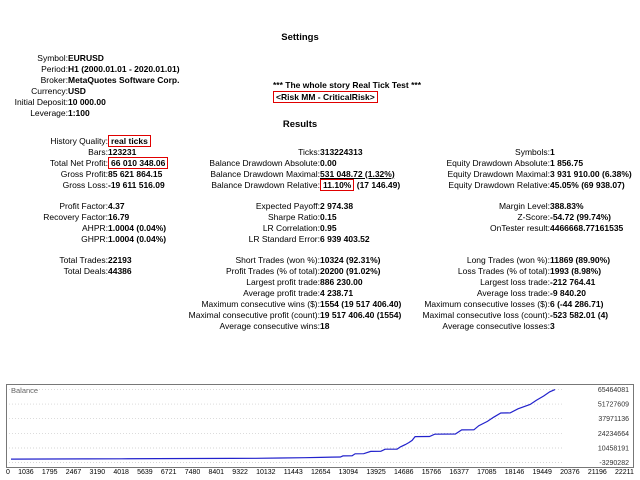 This screenshot has width=640, height=480. Describe the element at coordinates (154, 68) in the screenshot. I see `settings-row: Period: H1 (2000.01.01 - 2020.01.01)` at that location.